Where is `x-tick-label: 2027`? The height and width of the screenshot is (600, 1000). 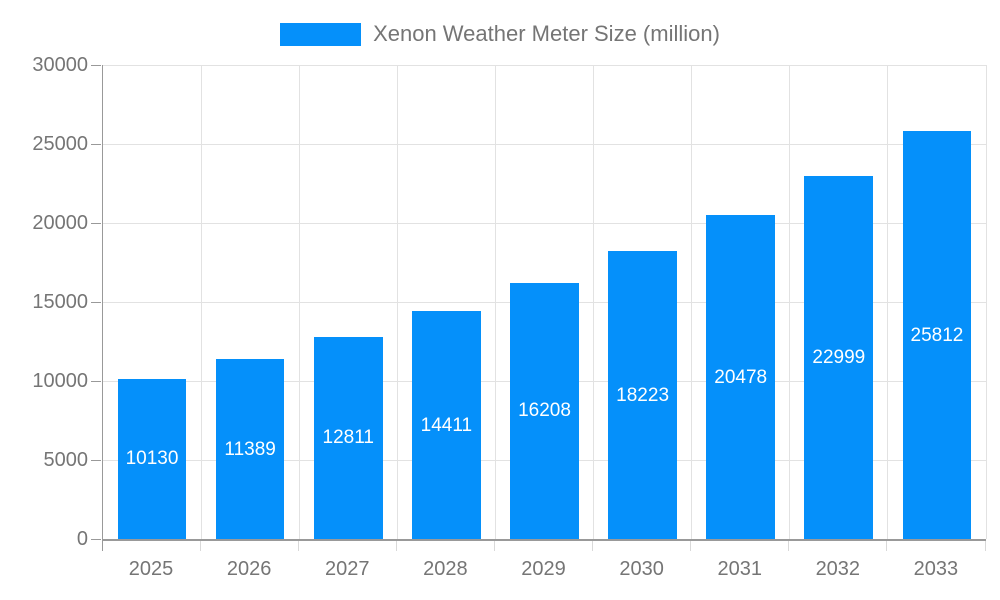
x-tick-label: 2027 is located at coordinates (347, 569).